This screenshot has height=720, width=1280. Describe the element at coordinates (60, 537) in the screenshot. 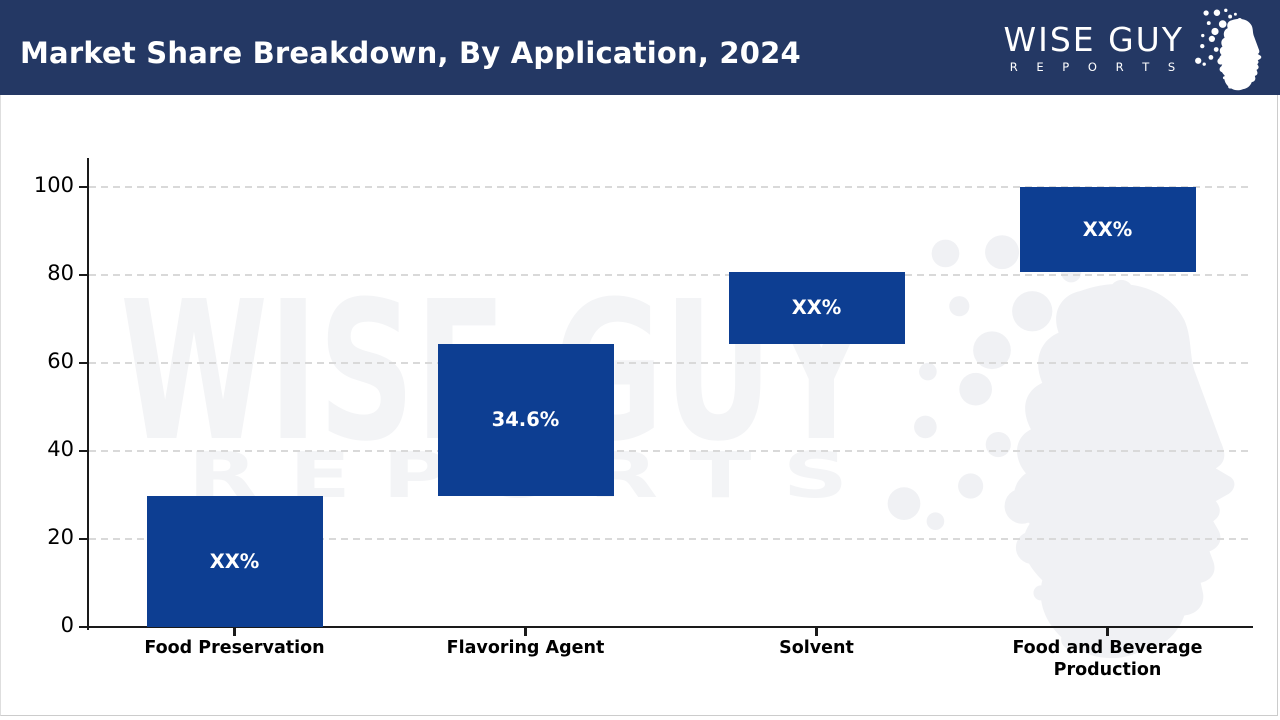

I see `y-axis-tick-label: 20` at that location.